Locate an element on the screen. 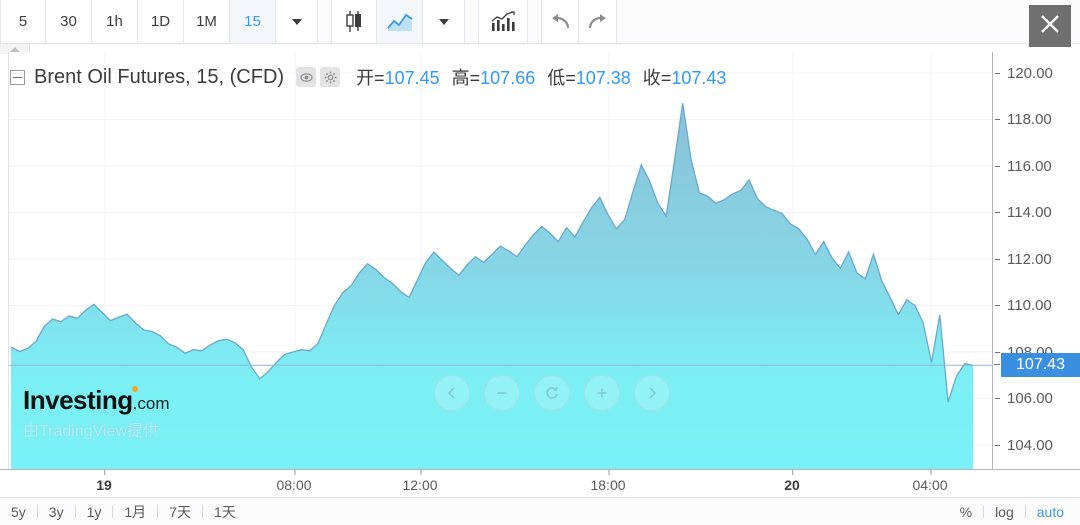  ohlc-value: 107.45 is located at coordinates (412, 78).